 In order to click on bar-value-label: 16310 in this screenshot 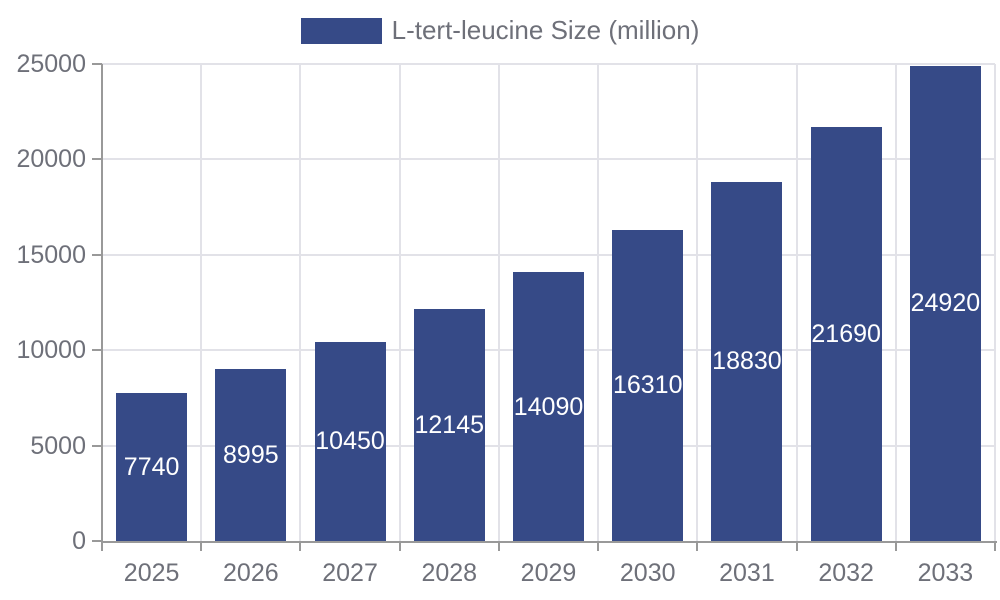, I will do `click(647, 385)`.